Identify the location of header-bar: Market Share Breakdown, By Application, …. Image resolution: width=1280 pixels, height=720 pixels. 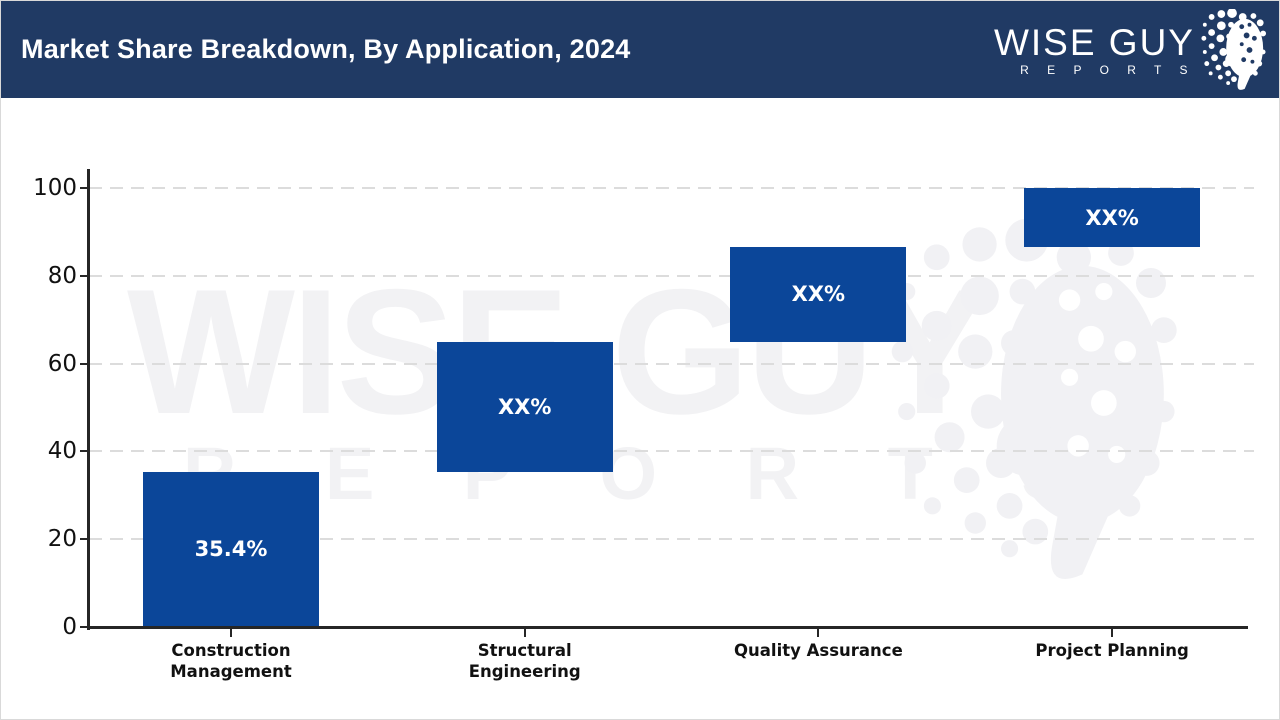
(640, 49).